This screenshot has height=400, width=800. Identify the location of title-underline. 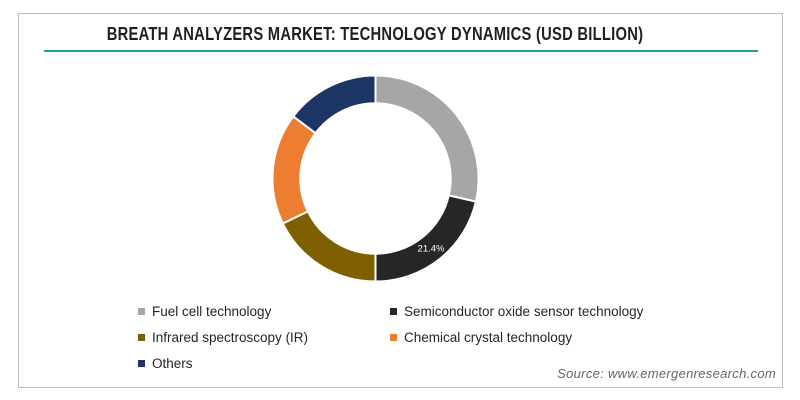
(401, 51).